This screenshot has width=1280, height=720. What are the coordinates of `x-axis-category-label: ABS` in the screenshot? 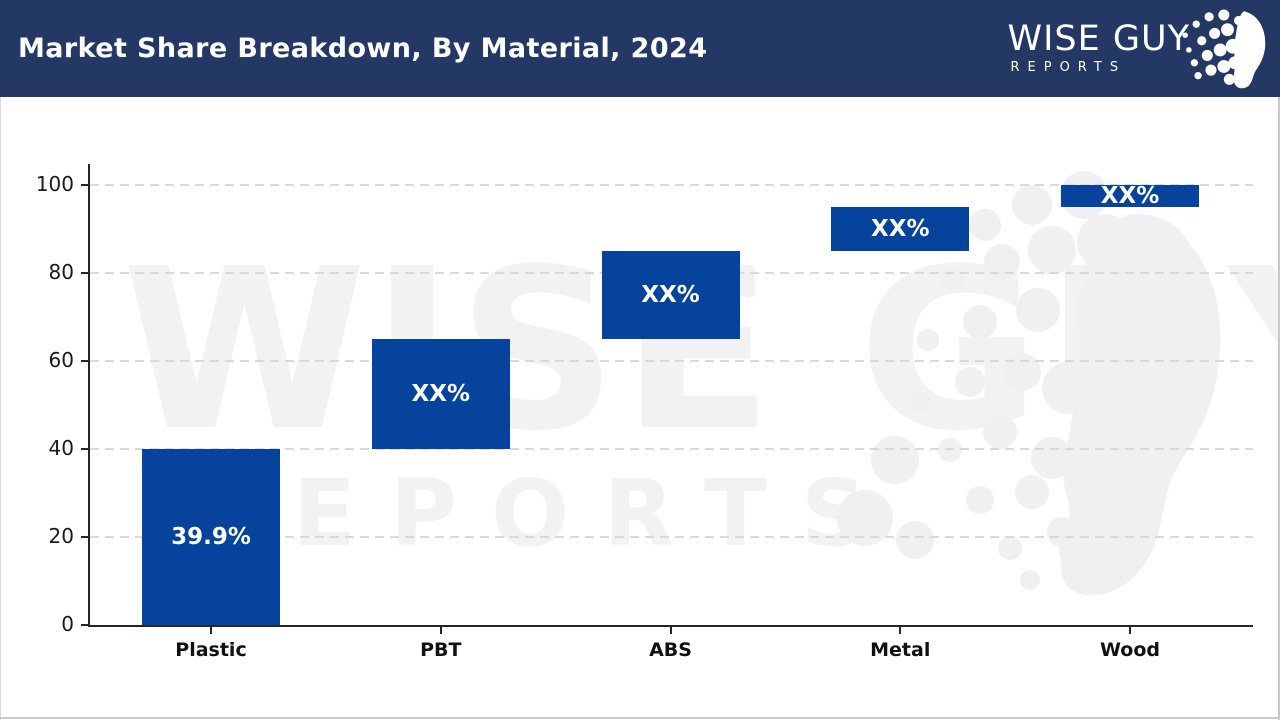 It's located at (670, 650).